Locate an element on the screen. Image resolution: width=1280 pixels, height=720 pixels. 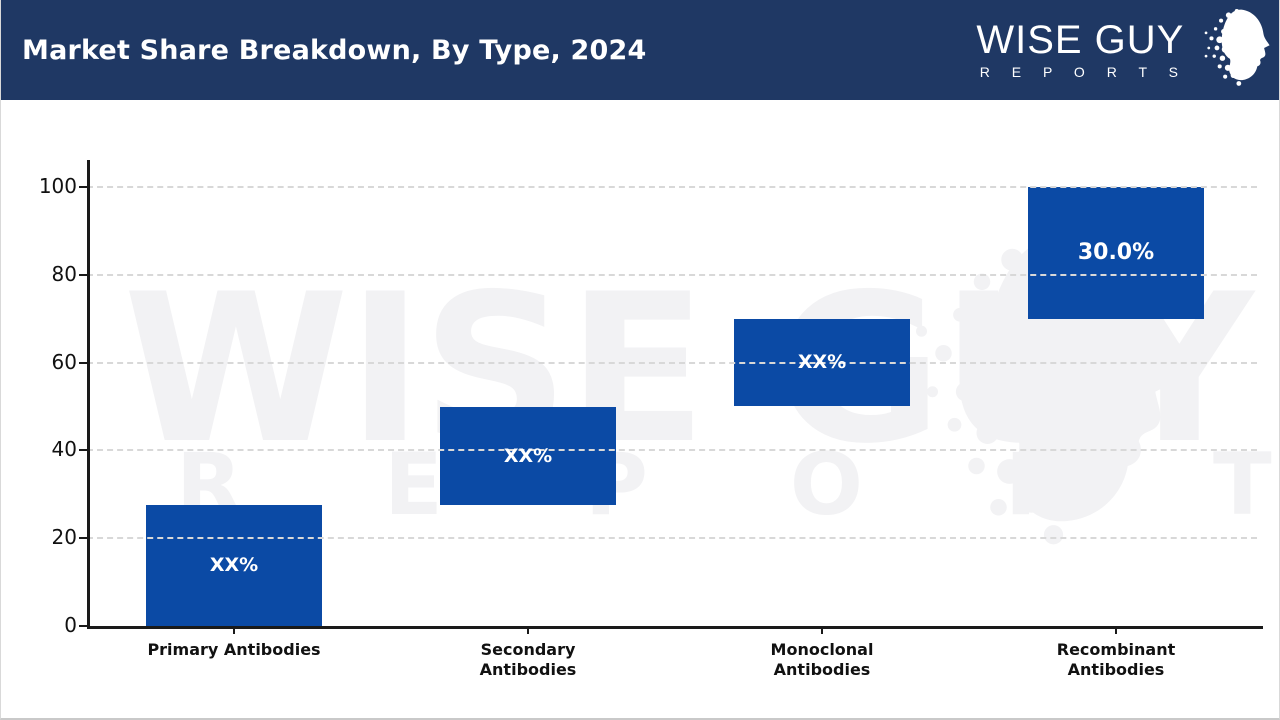
logo-text: WISE GUY R E P O R T S is located at coordinates (1080, 50).